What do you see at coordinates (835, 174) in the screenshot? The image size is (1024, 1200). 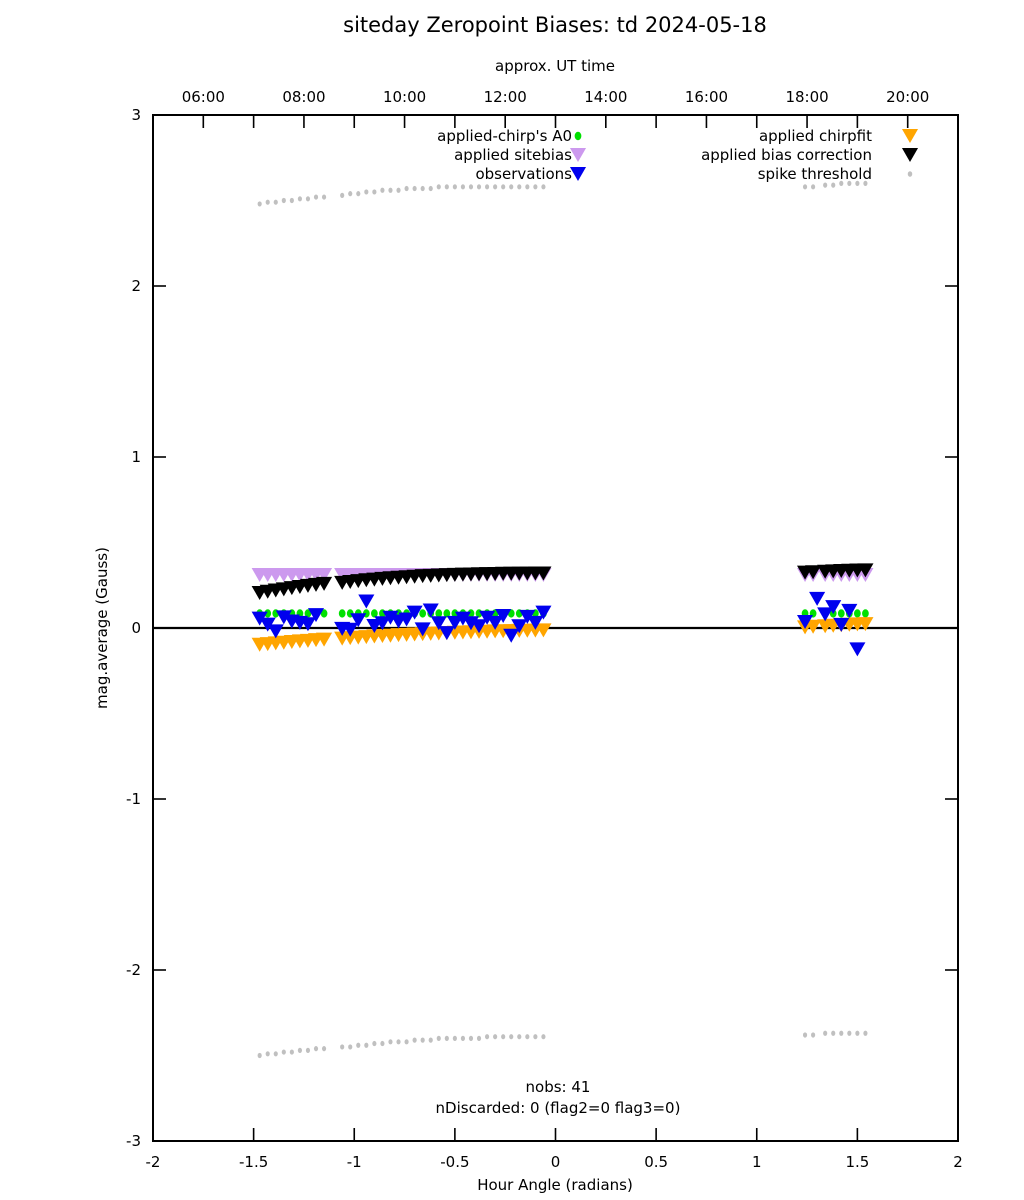 I see `legend-entry-spike-threshold: spike threshold` at bounding box center [835, 174].